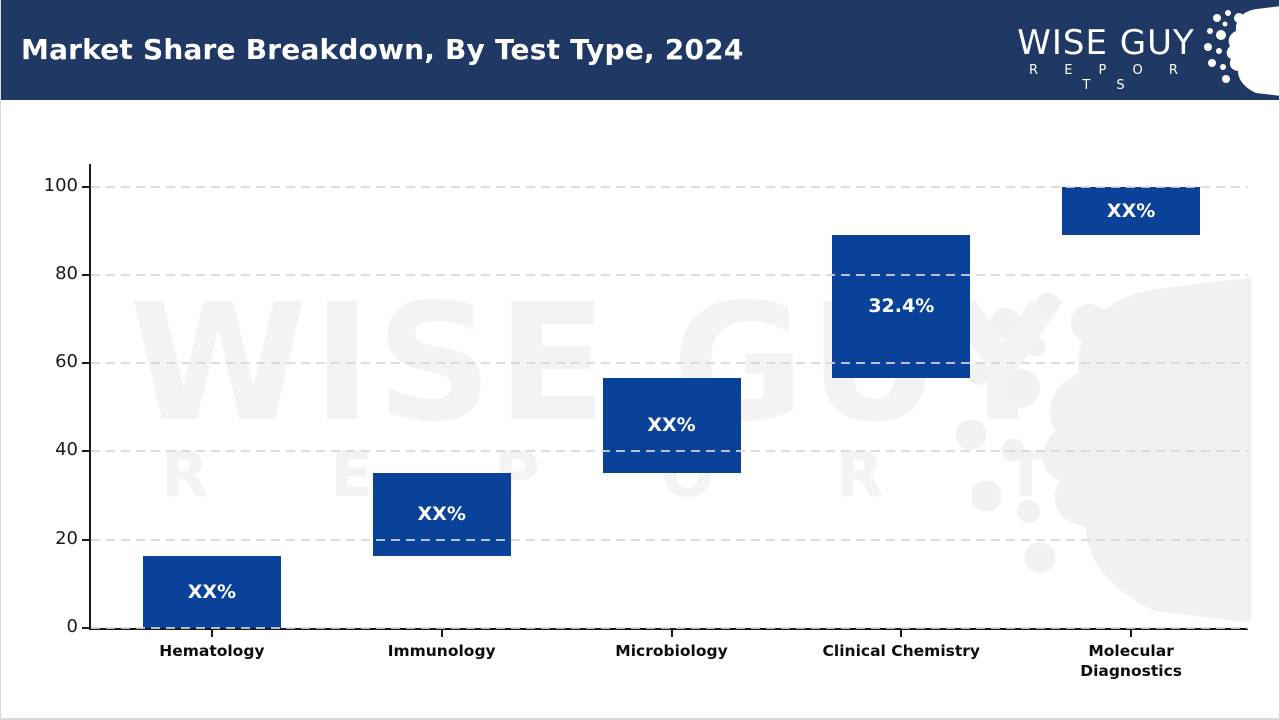 The image size is (1280, 720). I want to click on bar-clinical-chemistry: 32.4%, so click(901, 306).